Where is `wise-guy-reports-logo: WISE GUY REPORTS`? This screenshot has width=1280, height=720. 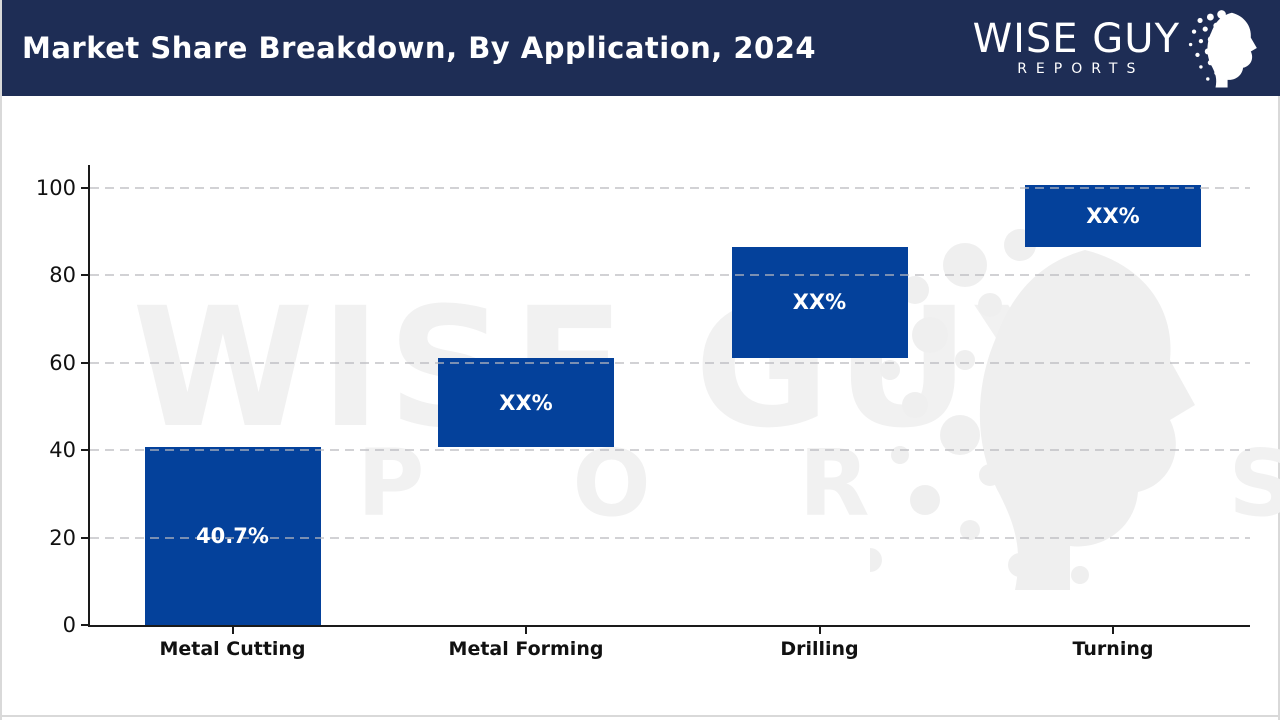 wise-guy-reports-logo: WISE GUY REPORTS is located at coordinates (1120, 48).